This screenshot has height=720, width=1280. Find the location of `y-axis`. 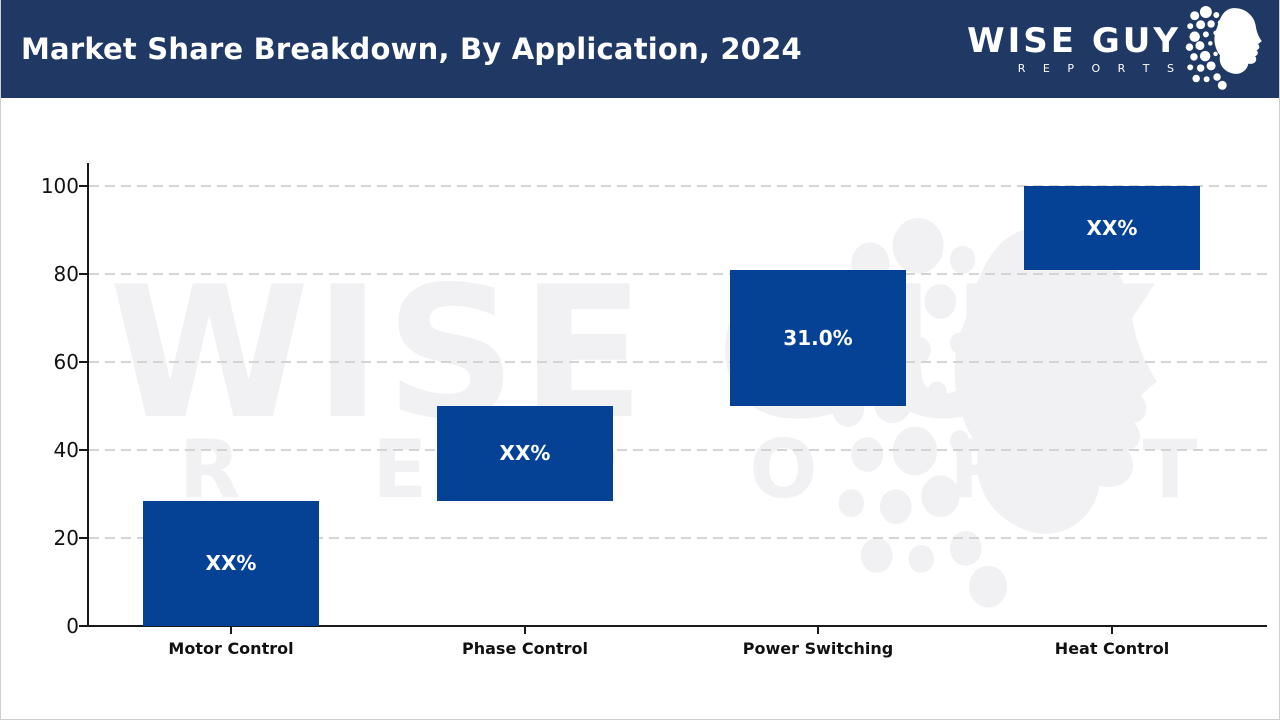

y-axis is located at coordinates (88, 395).